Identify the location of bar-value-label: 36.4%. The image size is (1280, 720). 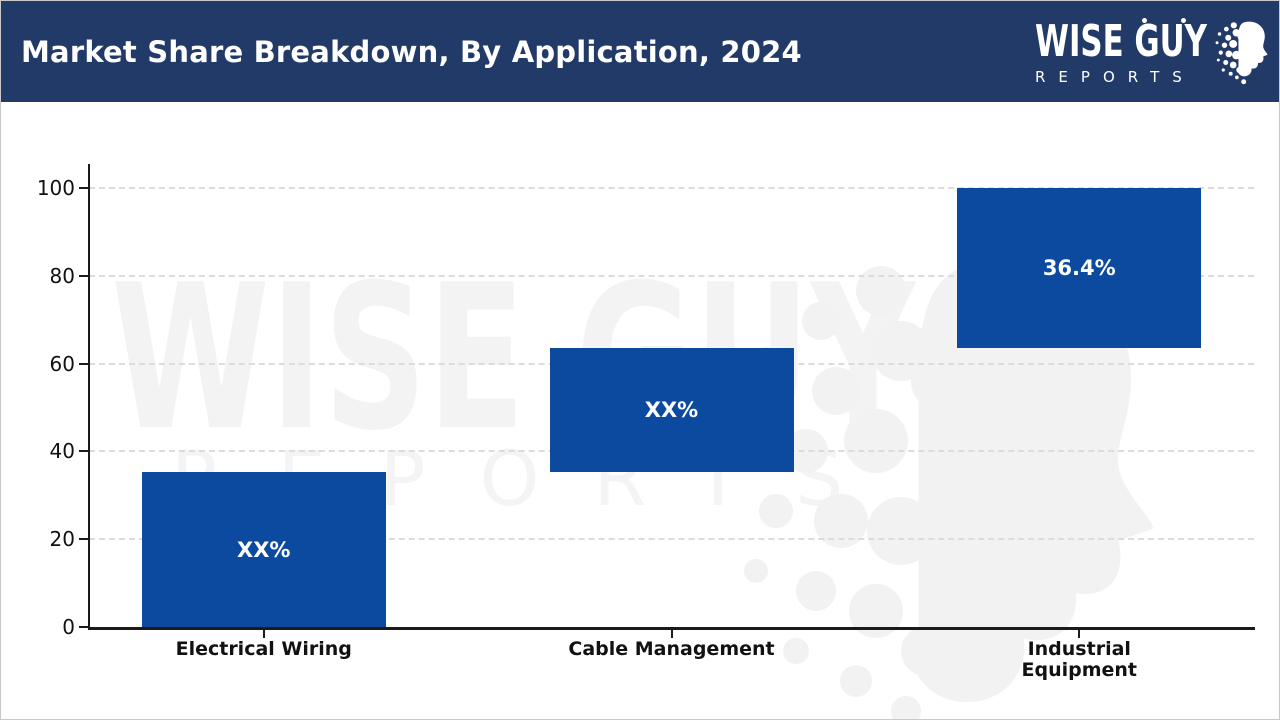
(1079, 267).